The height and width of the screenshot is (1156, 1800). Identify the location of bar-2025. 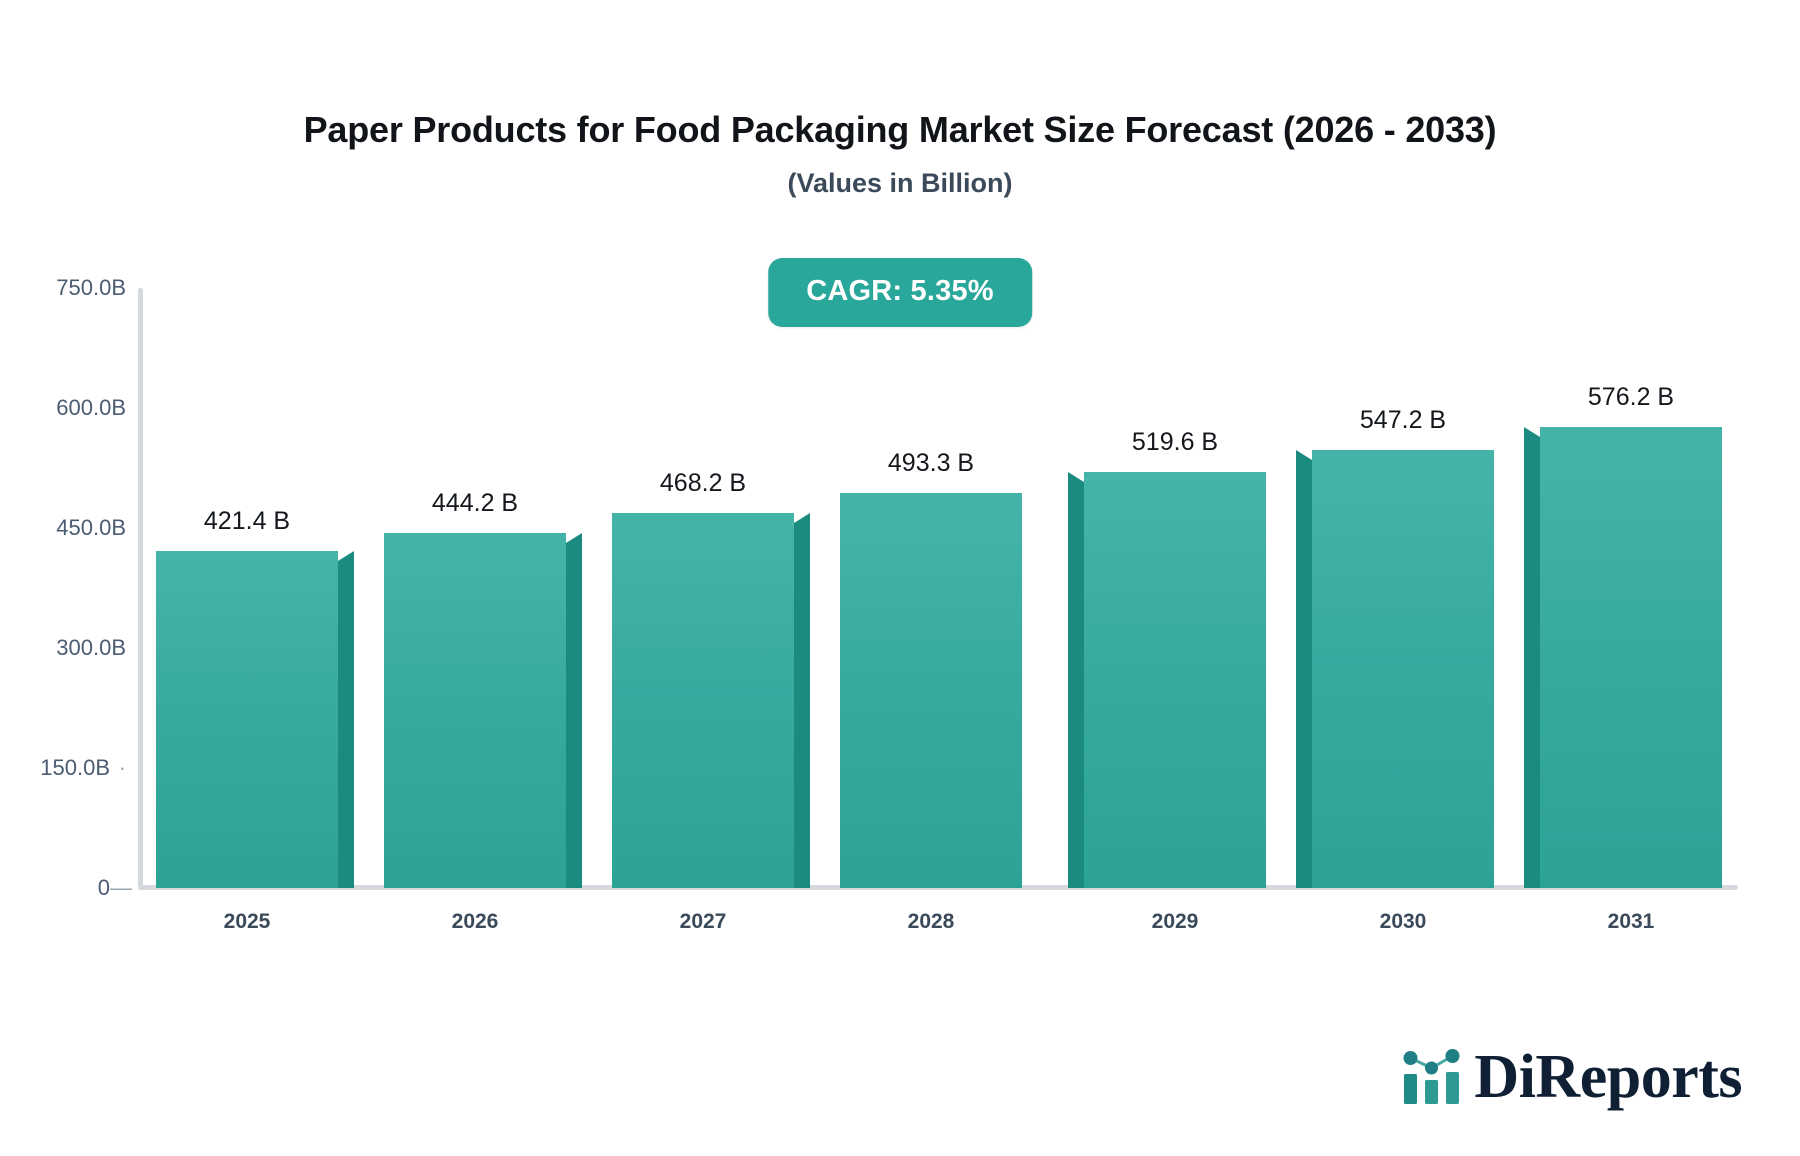
(255, 719).